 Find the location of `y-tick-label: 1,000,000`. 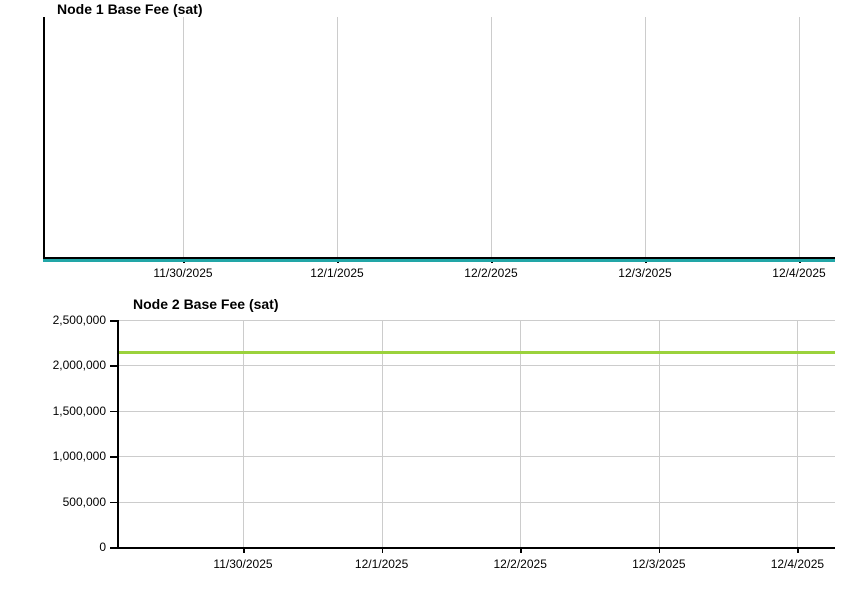

y-tick-label: 1,000,000 is located at coordinates (79, 456).